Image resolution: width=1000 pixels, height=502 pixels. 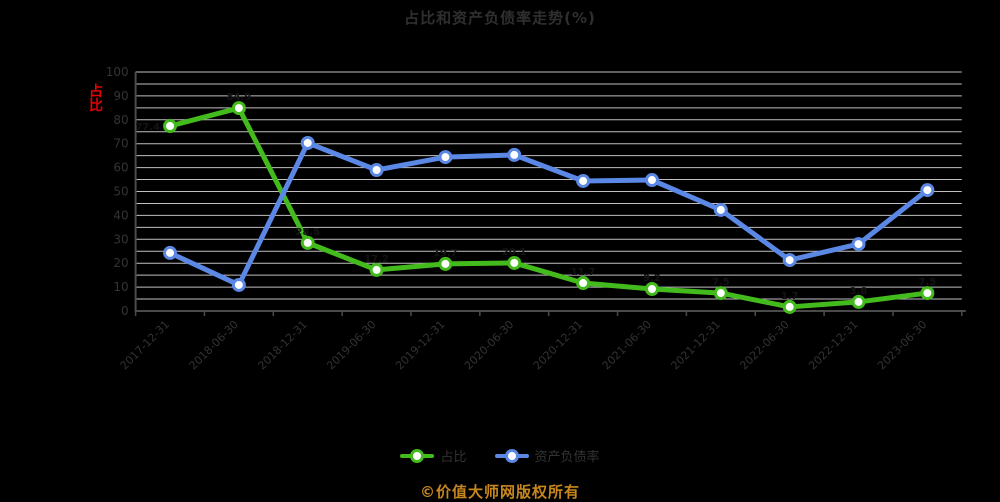 What do you see at coordinates (147, 127) in the screenshot?
I see `data-point-label: 77.4` at bounding box center [147, 127].